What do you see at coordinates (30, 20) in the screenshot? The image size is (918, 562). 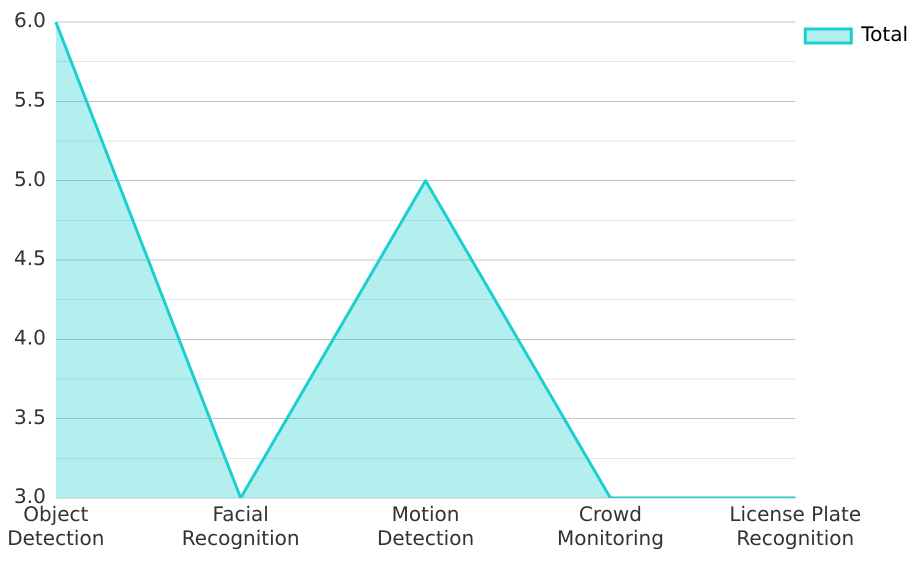 I see `y-tick-label: 6.0` at bounding box center [30, 20].